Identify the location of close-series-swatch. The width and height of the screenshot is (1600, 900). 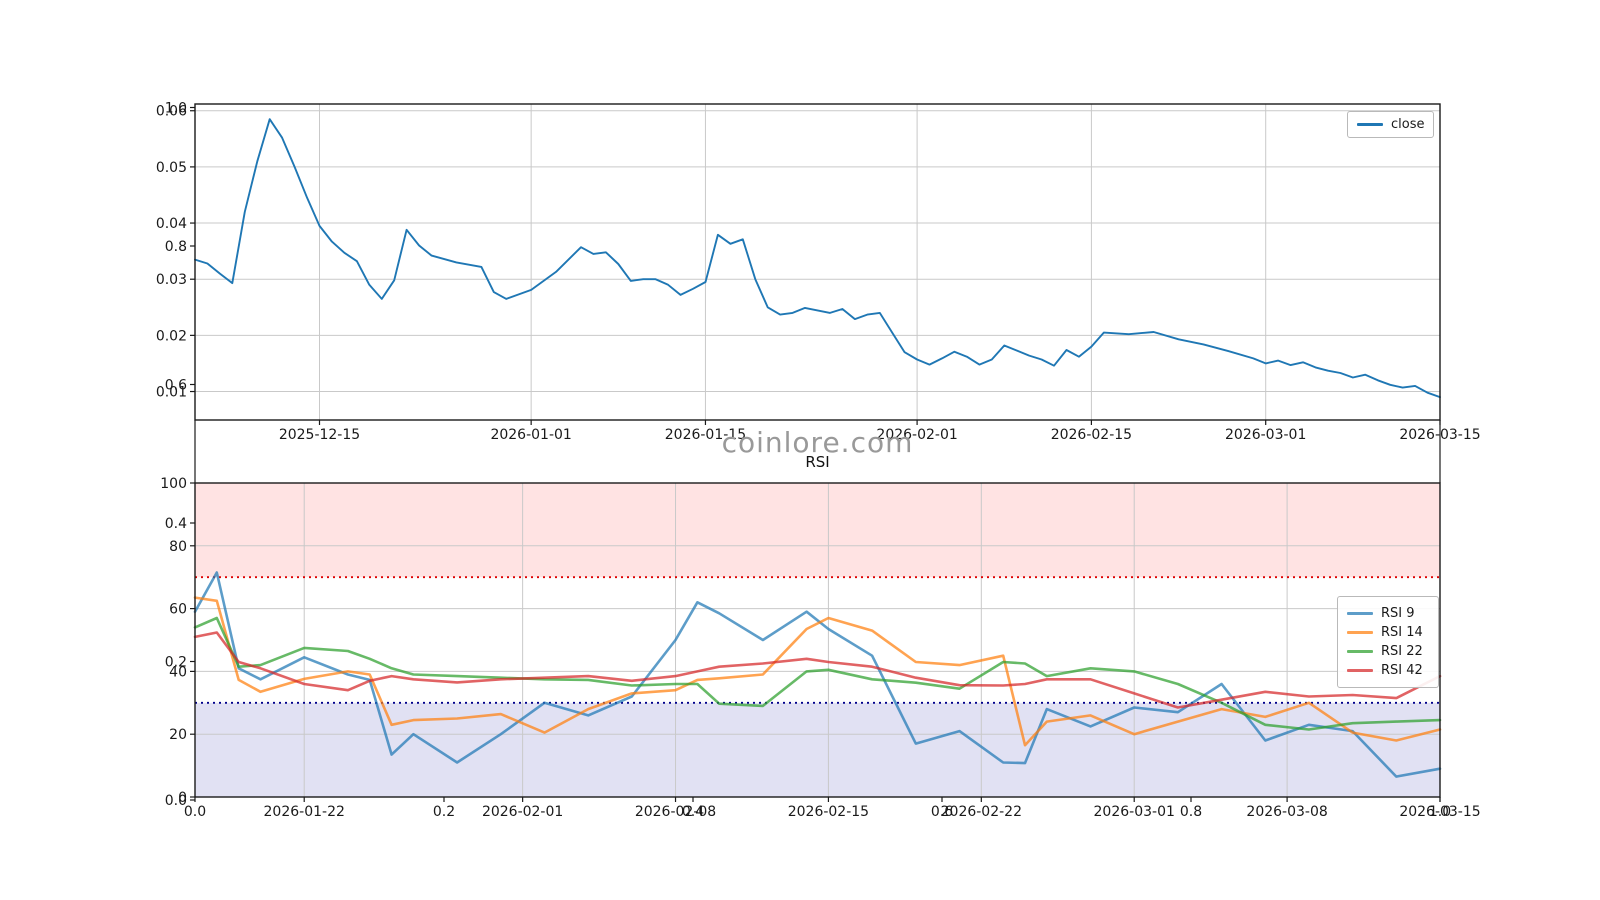
(1370, 124).